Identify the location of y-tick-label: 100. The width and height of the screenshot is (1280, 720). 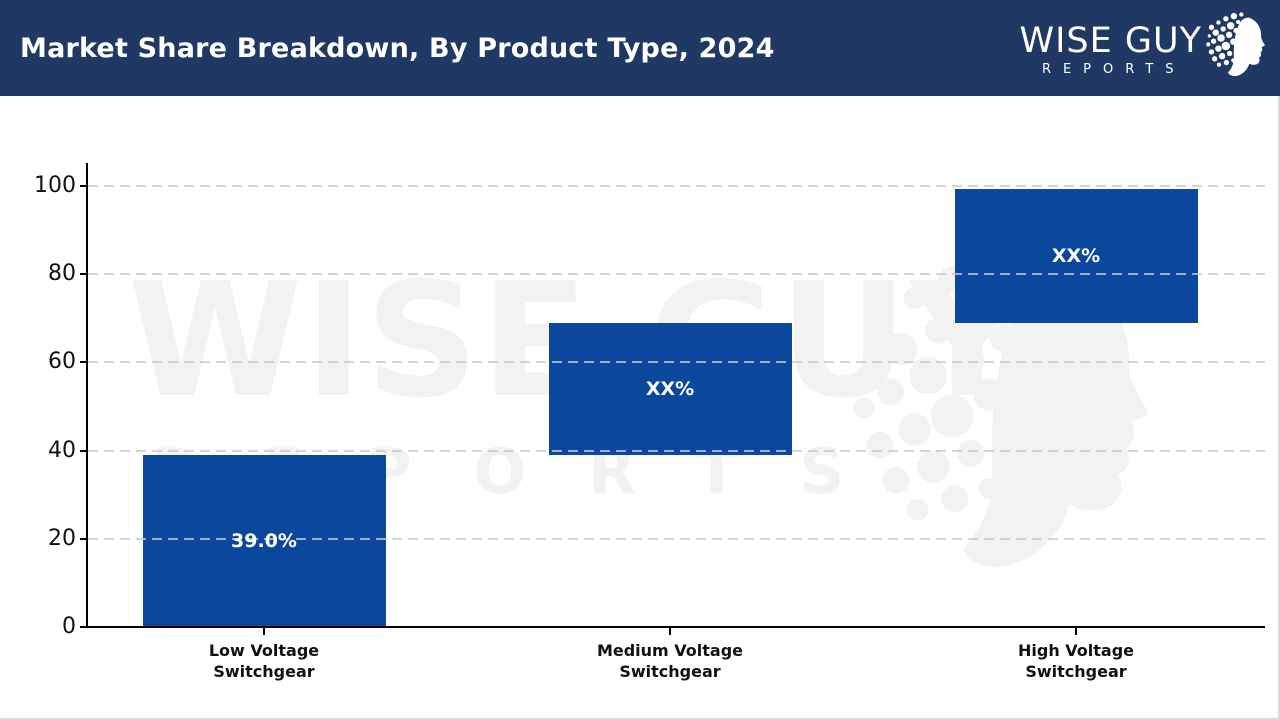
(55, 185).